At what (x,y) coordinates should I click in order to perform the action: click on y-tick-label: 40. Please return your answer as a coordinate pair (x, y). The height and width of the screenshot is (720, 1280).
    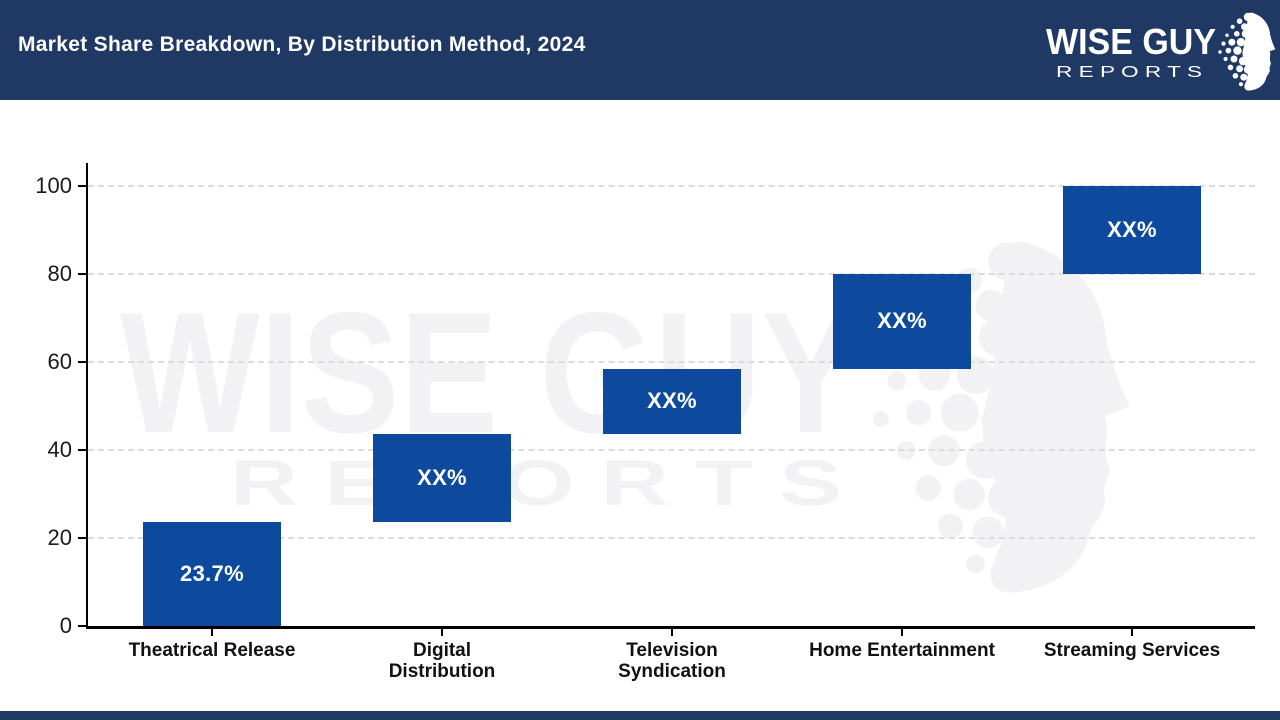
    Looking at the image, I should click on (59, 449).